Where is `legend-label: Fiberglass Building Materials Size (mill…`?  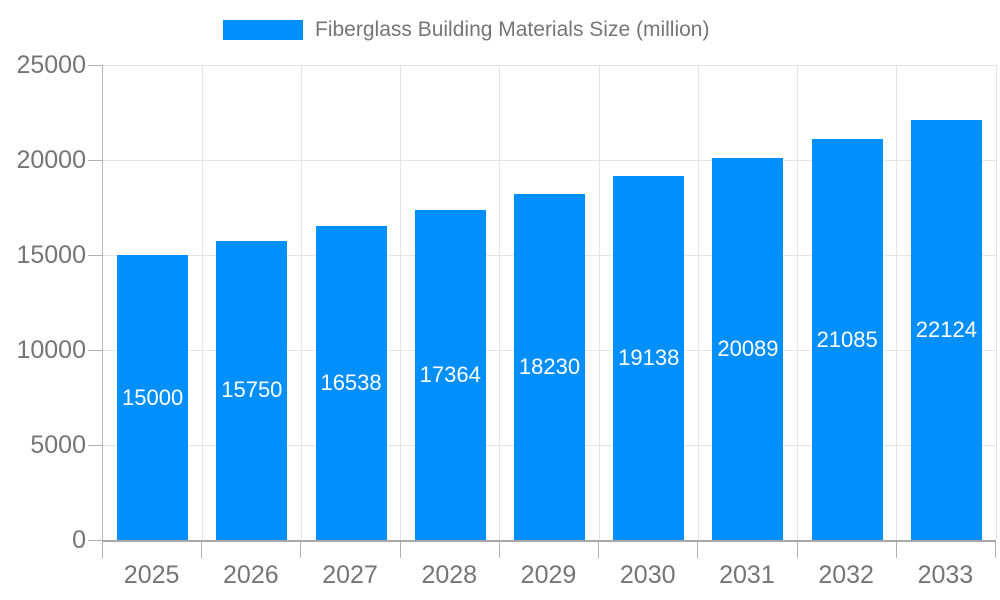 legend-label: Fiberglass Building Materials Size (mill… is located at coordinates (512, 29).